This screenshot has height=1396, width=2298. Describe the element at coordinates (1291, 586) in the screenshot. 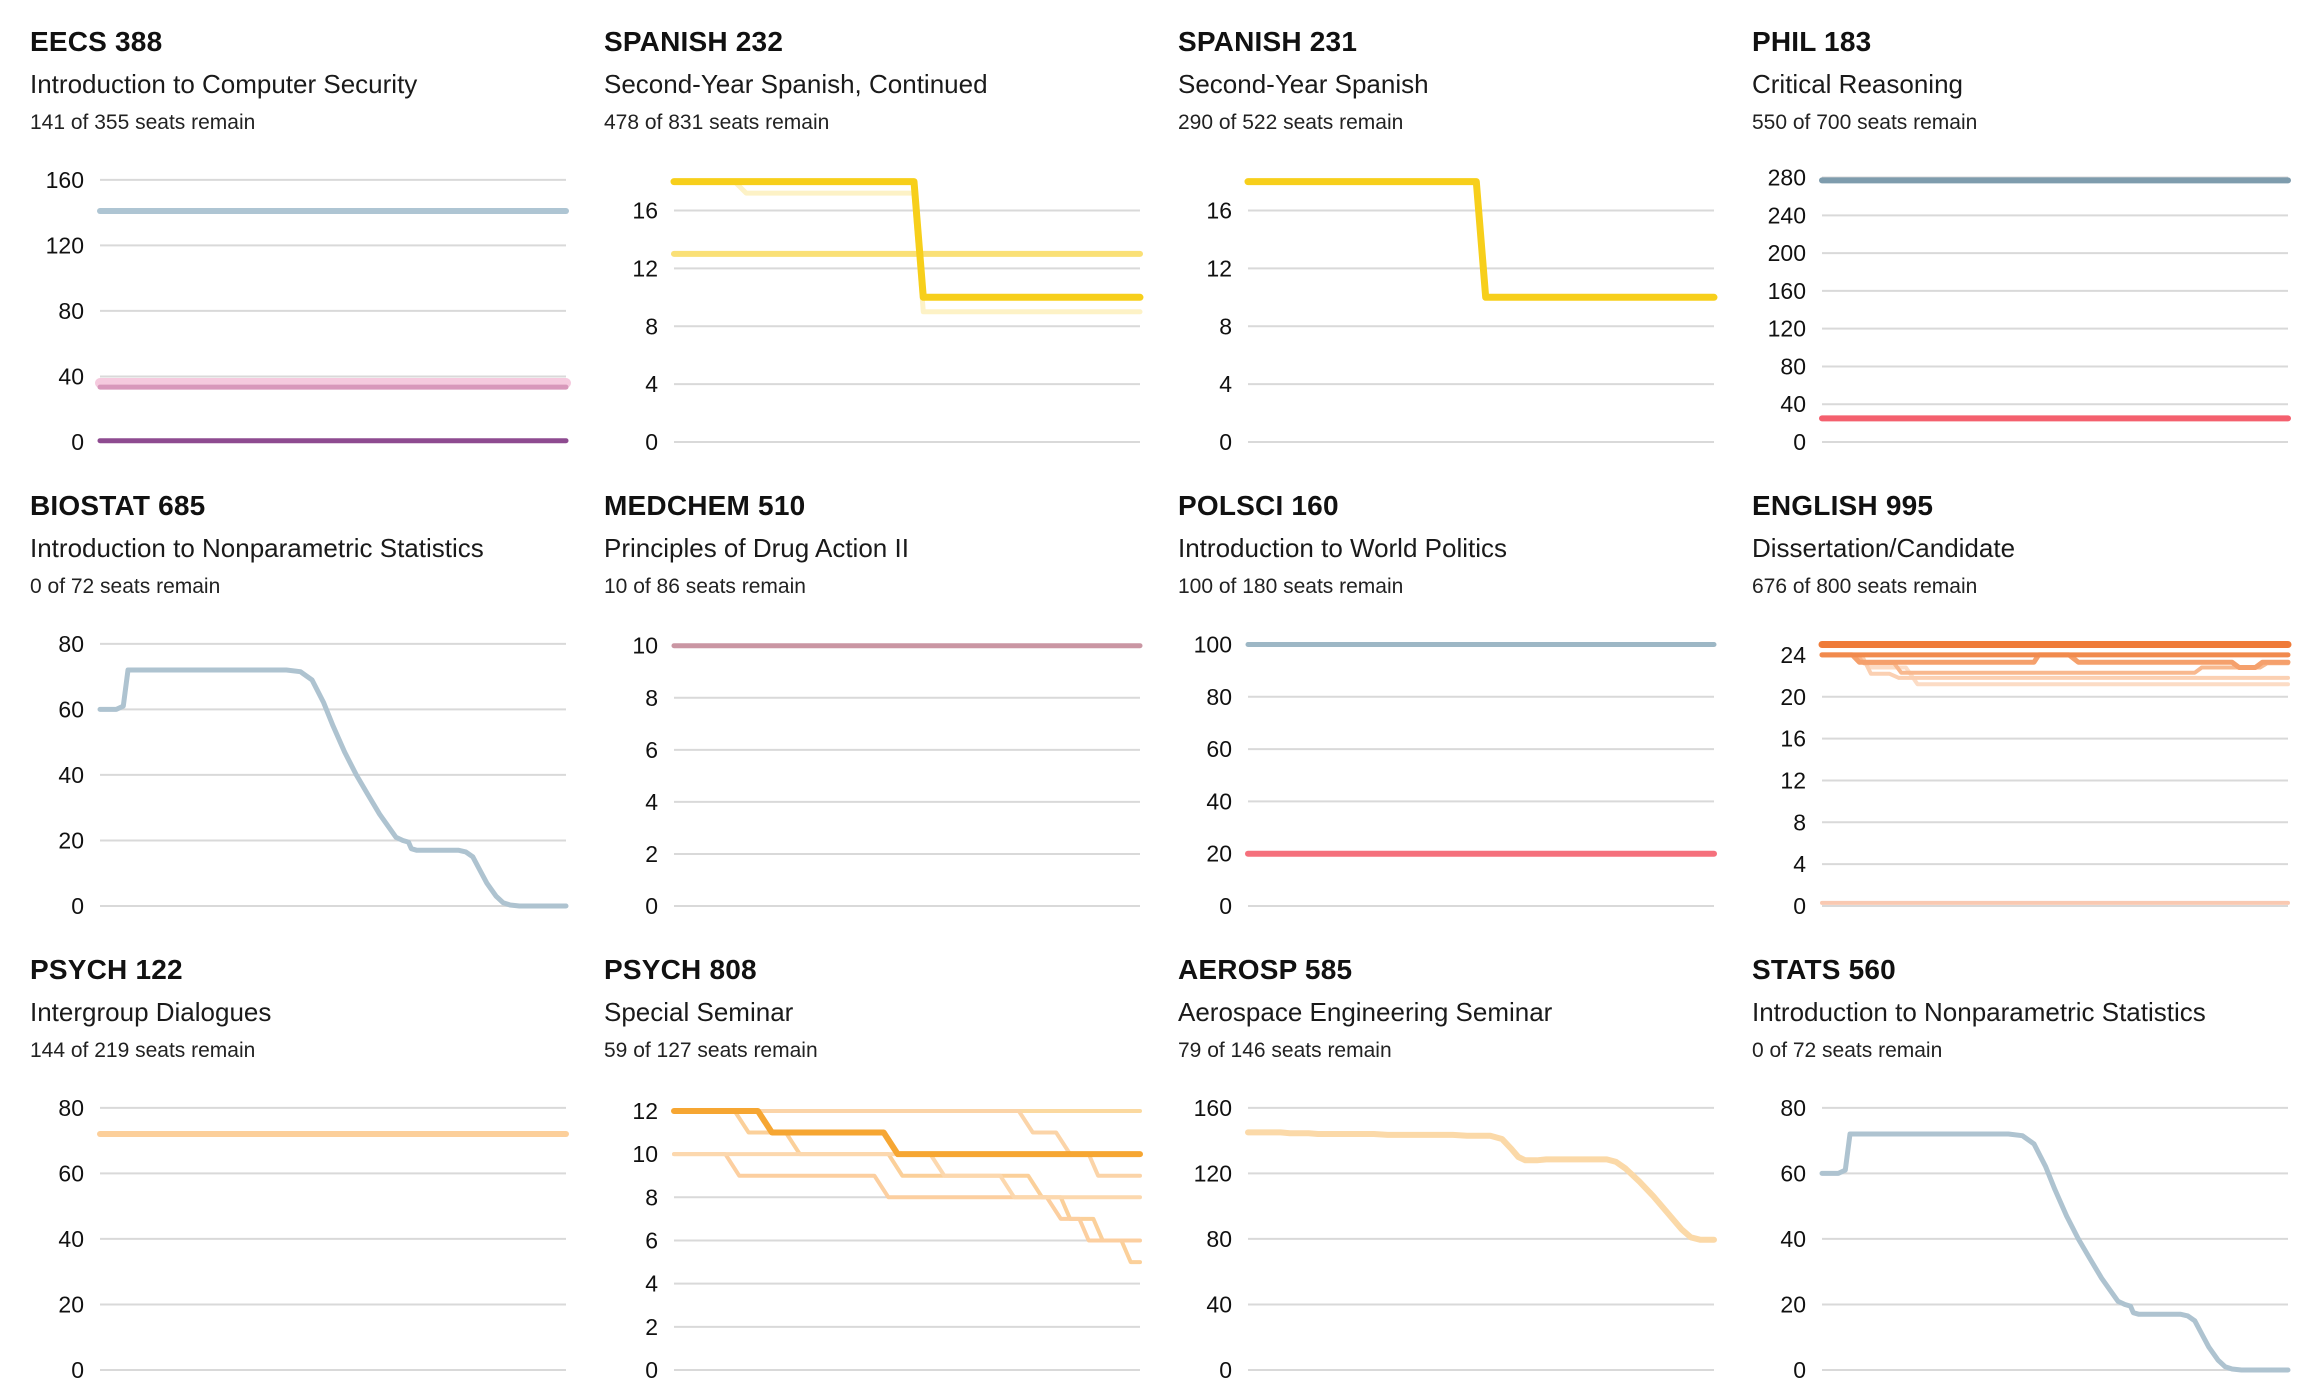

I see `seats-remaining: 100 of 180 seats remain` at that location.